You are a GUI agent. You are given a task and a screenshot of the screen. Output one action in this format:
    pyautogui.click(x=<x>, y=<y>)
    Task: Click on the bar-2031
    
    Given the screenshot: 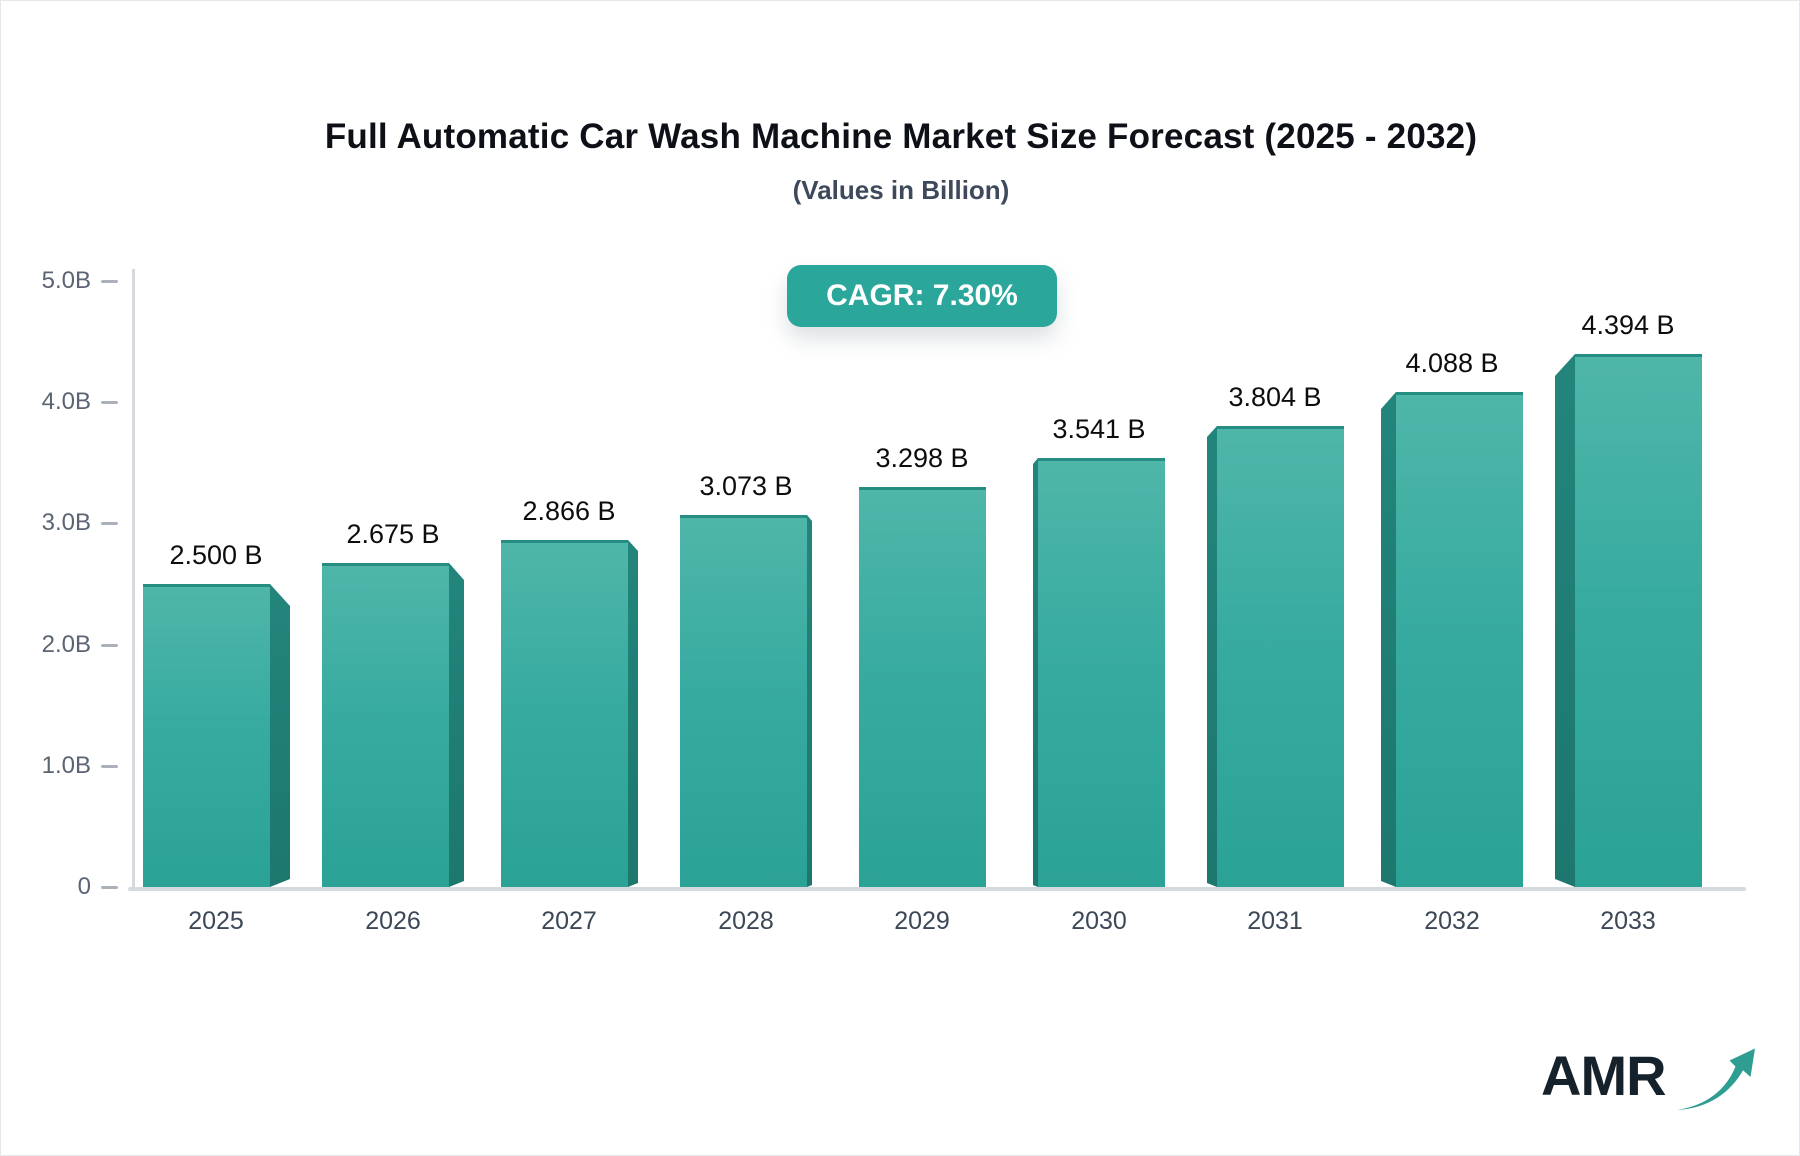 What is the action you would take?
    pyautogui.click(x=1275, y=656)
    